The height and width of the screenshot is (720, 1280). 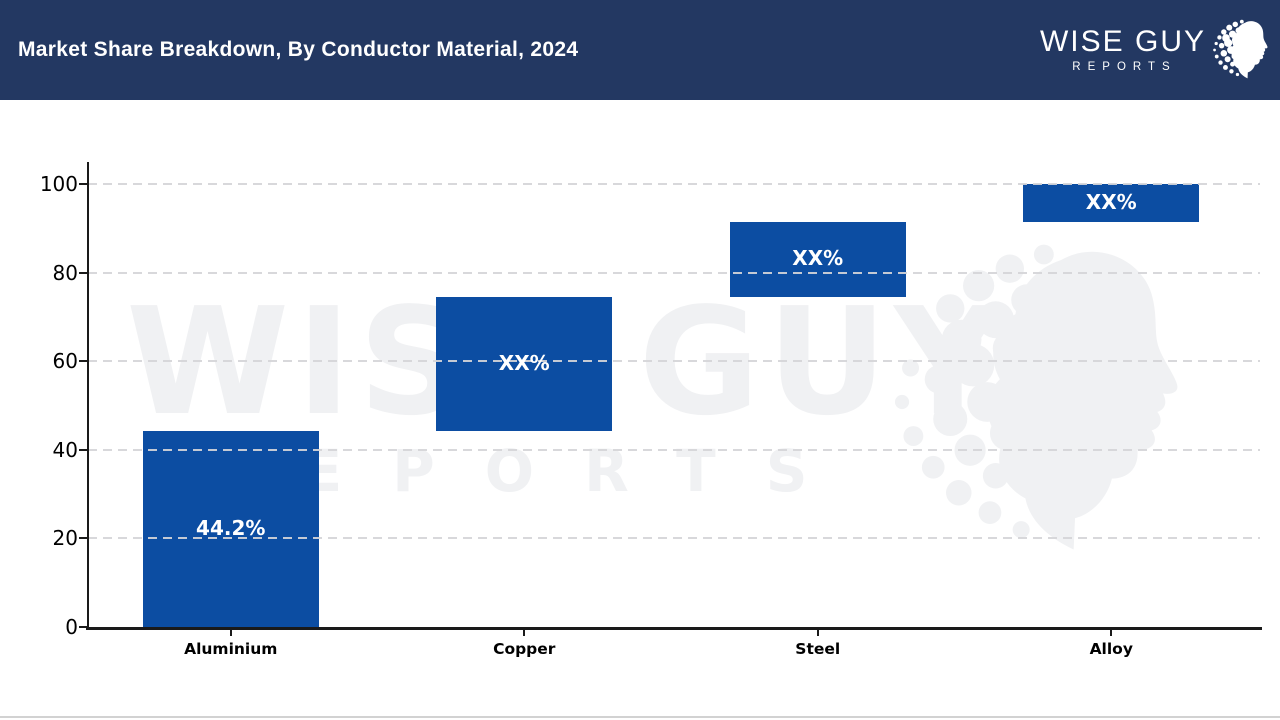 I want to click on brand-subtext: REPORTS, so click(x=1124, y=67).